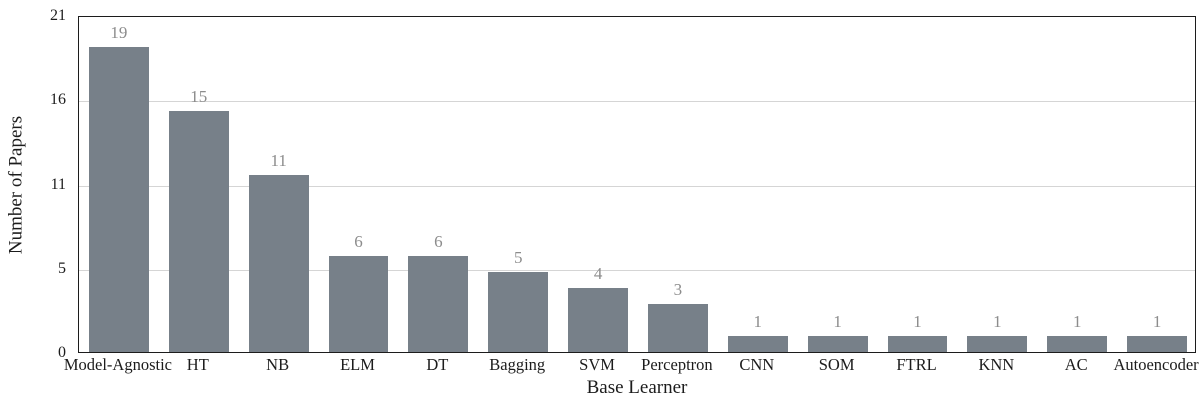 Image resolution: width=1204 pixels, height=407 pixels. What do you see at coordinates (598, 273) in the screenshot?
I see `bar-value-label: 4` at bounding box center [598, 273].